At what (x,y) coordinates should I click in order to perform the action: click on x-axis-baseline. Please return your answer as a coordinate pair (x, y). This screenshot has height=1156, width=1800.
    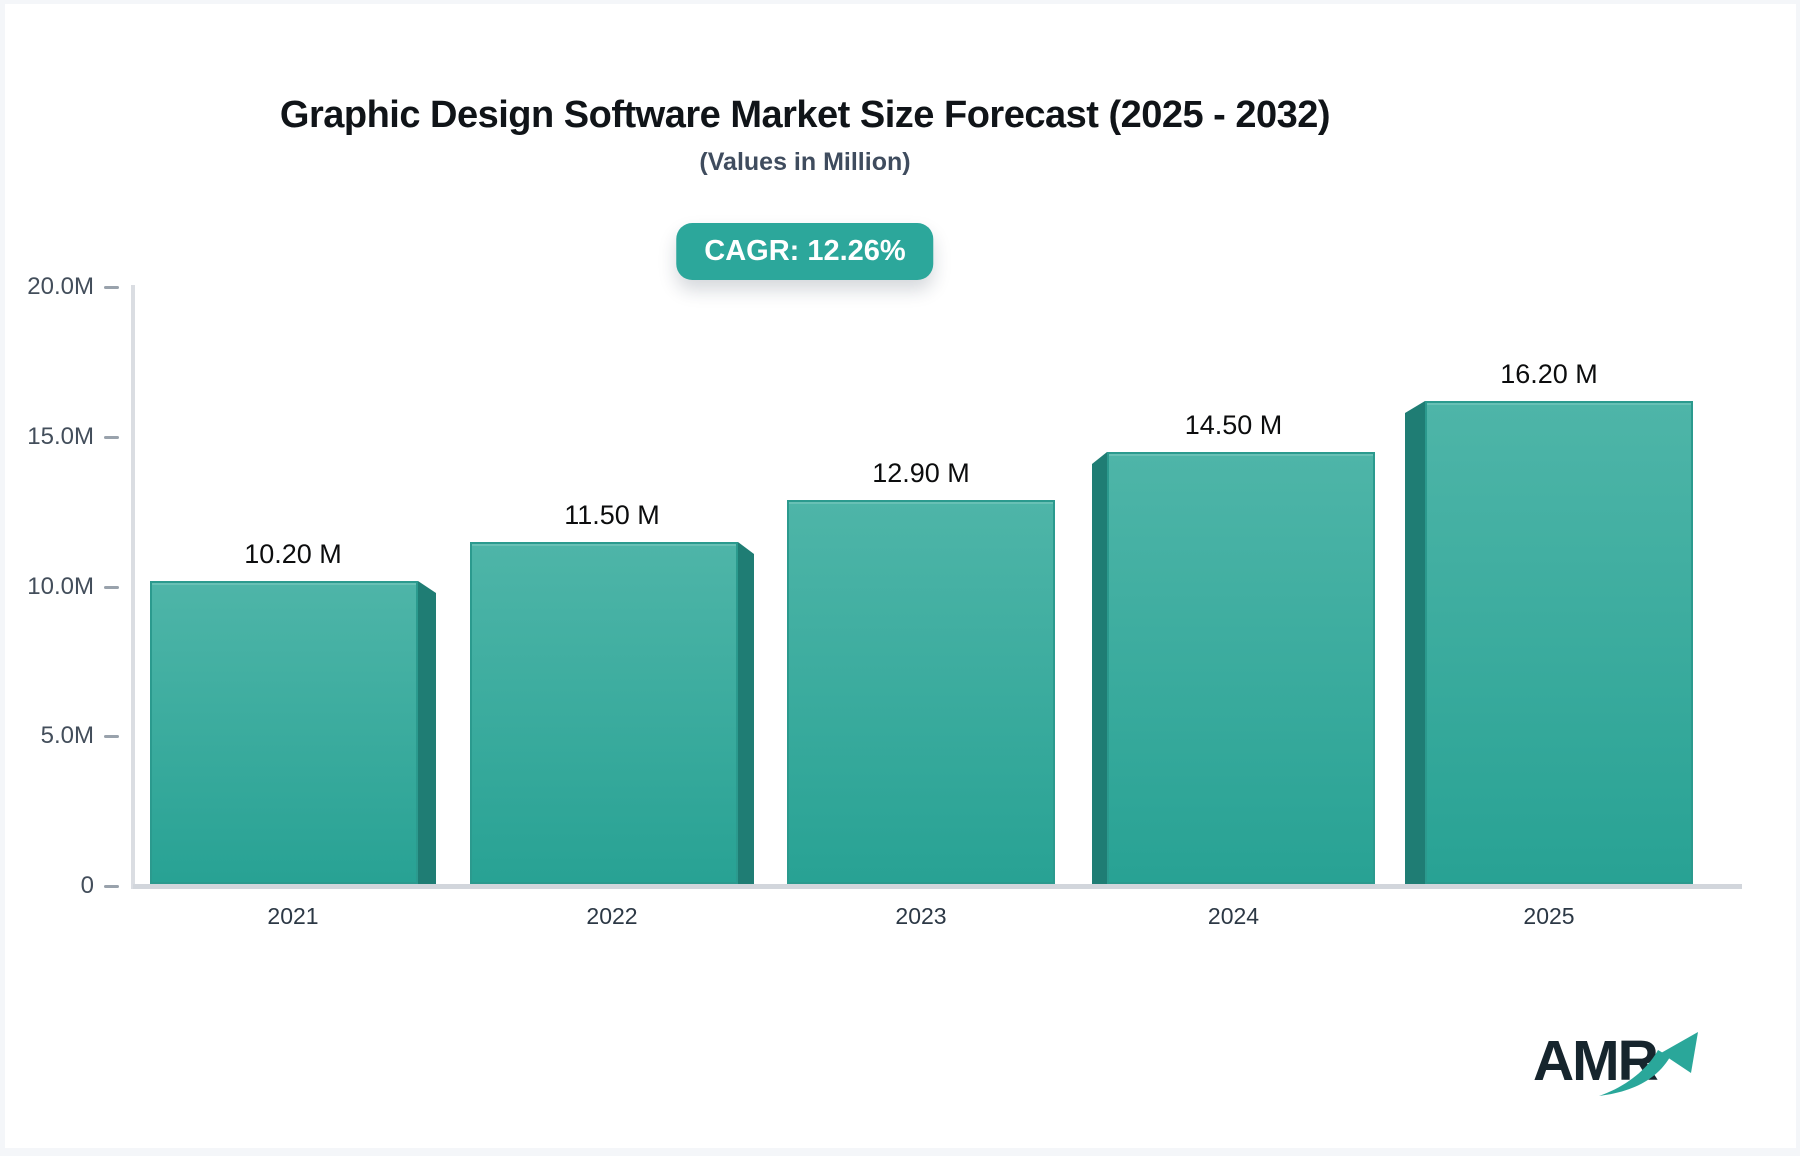
    Looking at the image, I should click on (937, 886).